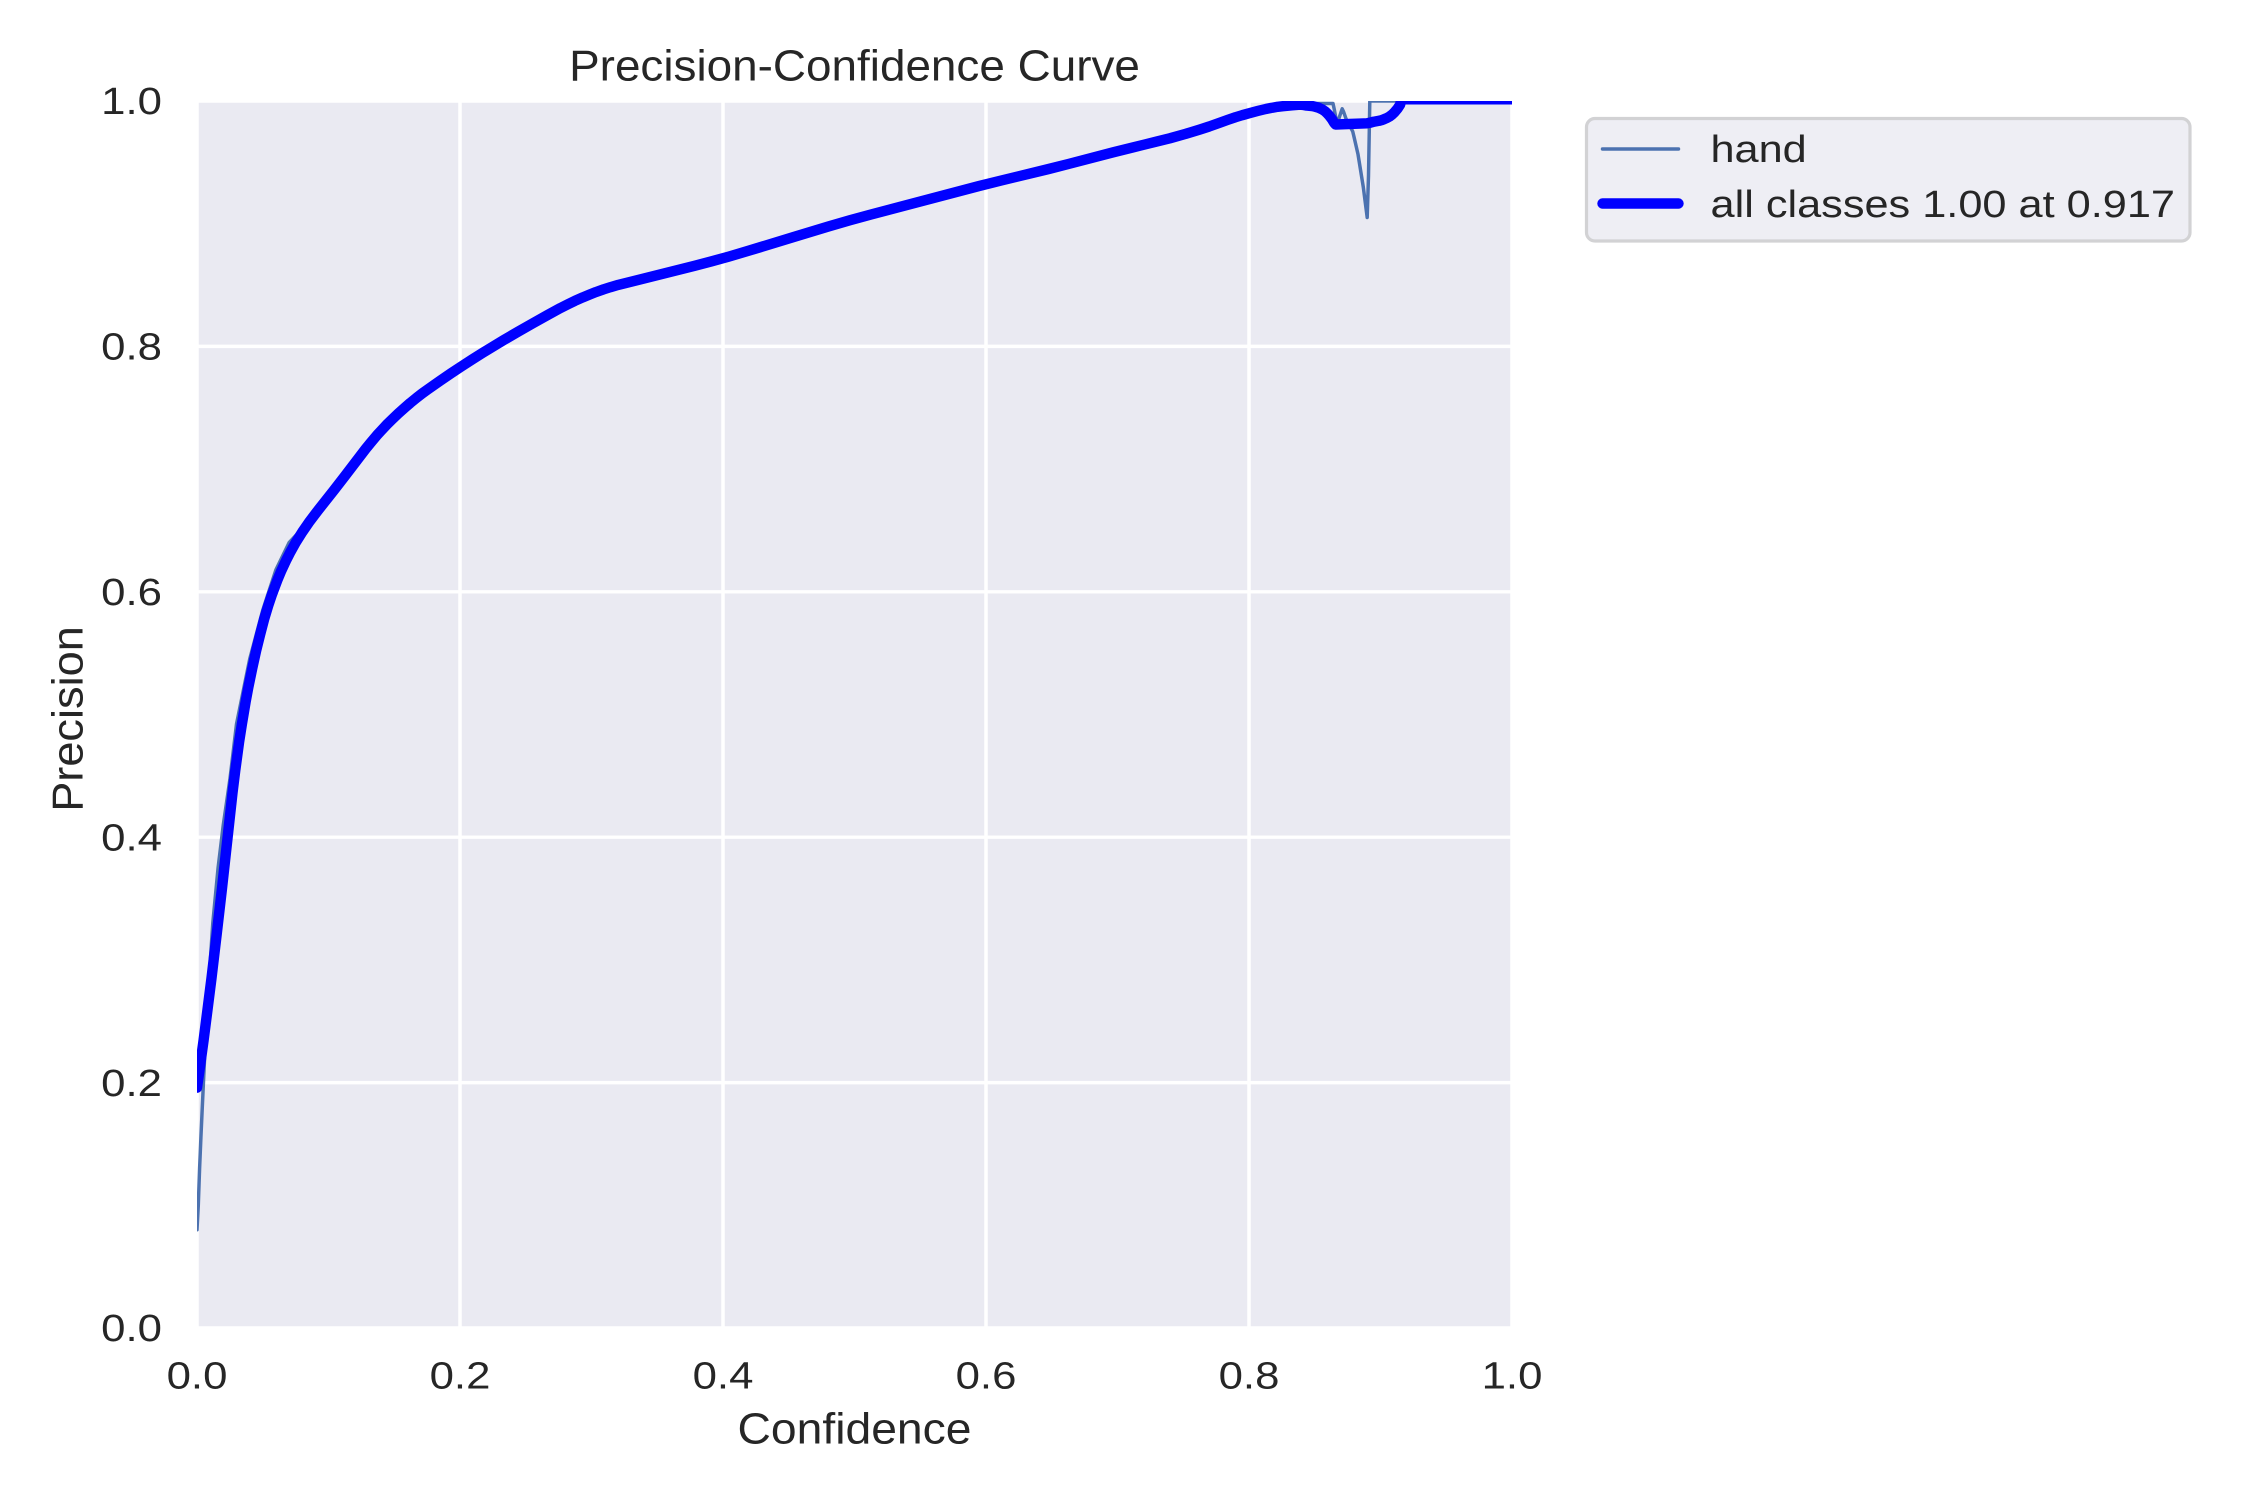  Describe the element at coordinates (855, 1430) in the screenshot. I see `svg-text: Confidence` at that location.